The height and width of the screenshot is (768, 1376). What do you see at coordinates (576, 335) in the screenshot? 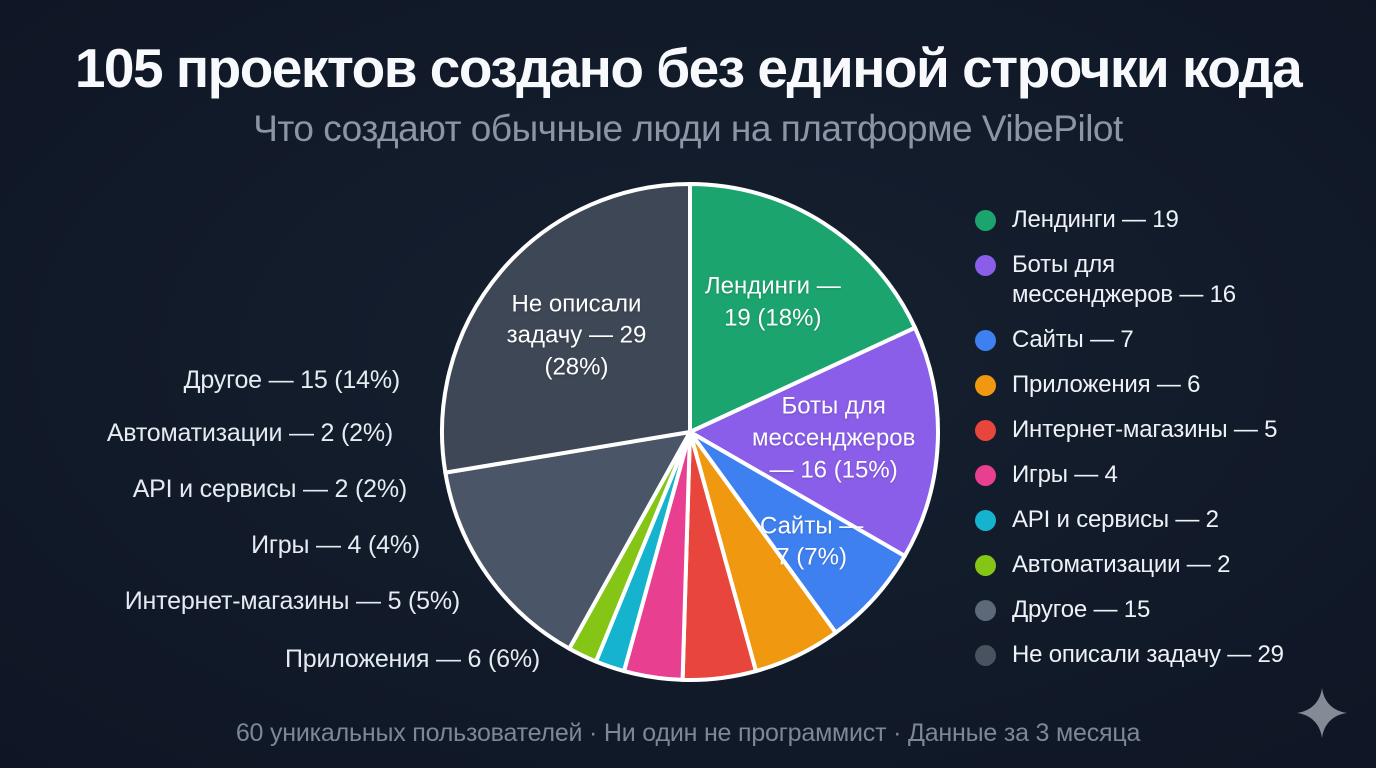
I see `pie-slice-label: Не описали задачу — 29 (28%)` at bounding box center [576, 335].